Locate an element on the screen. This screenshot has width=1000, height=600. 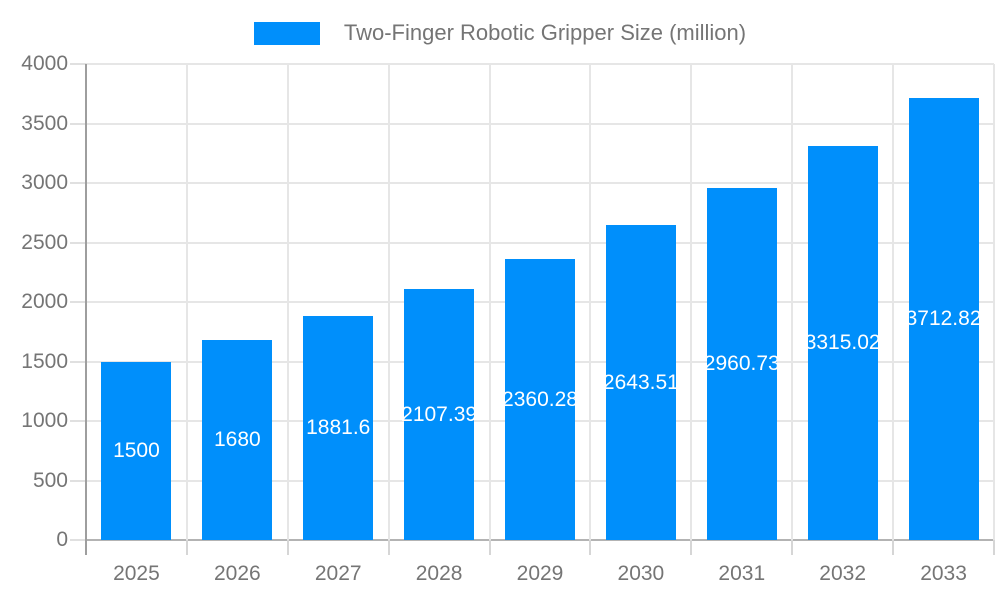
bar-value-label: 2360.28 is located at coordinates (540, 399).